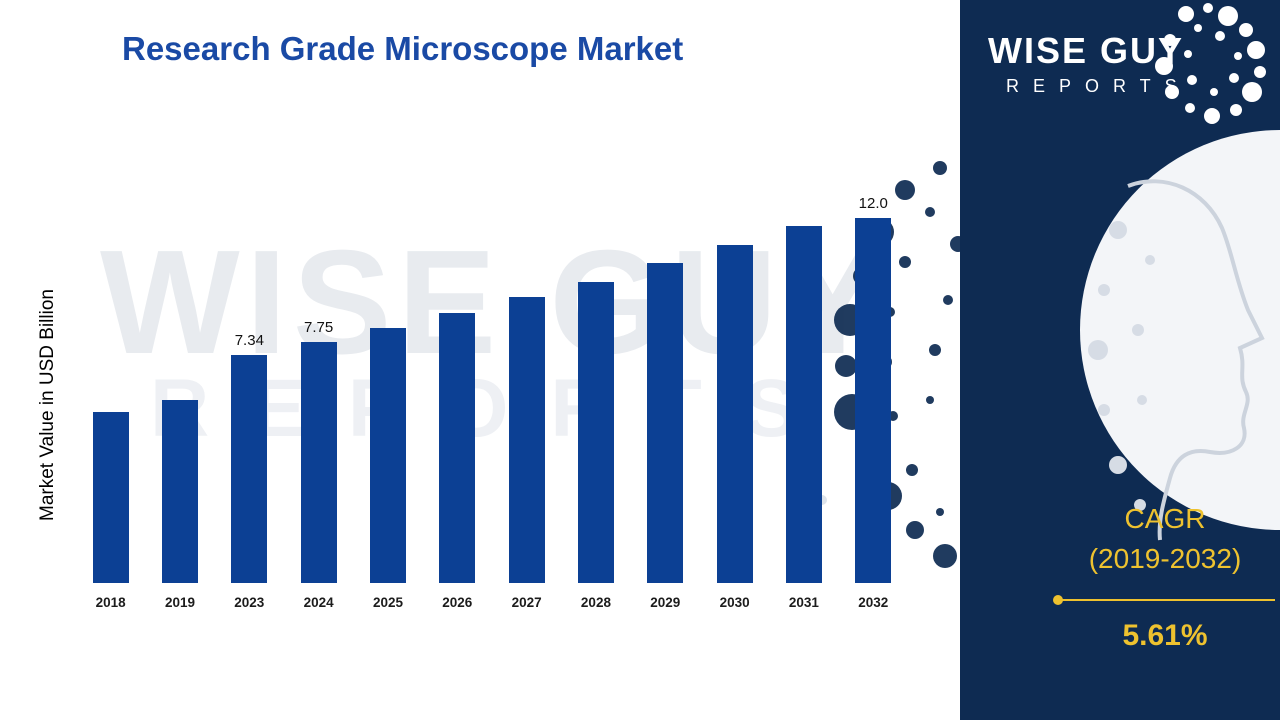 Image resolution: width=1280 pixels, height=720 pixels. Describe the element at coordinates (319, 327) in the screenshot. I see `bar-value-label: 7.75` at that location.